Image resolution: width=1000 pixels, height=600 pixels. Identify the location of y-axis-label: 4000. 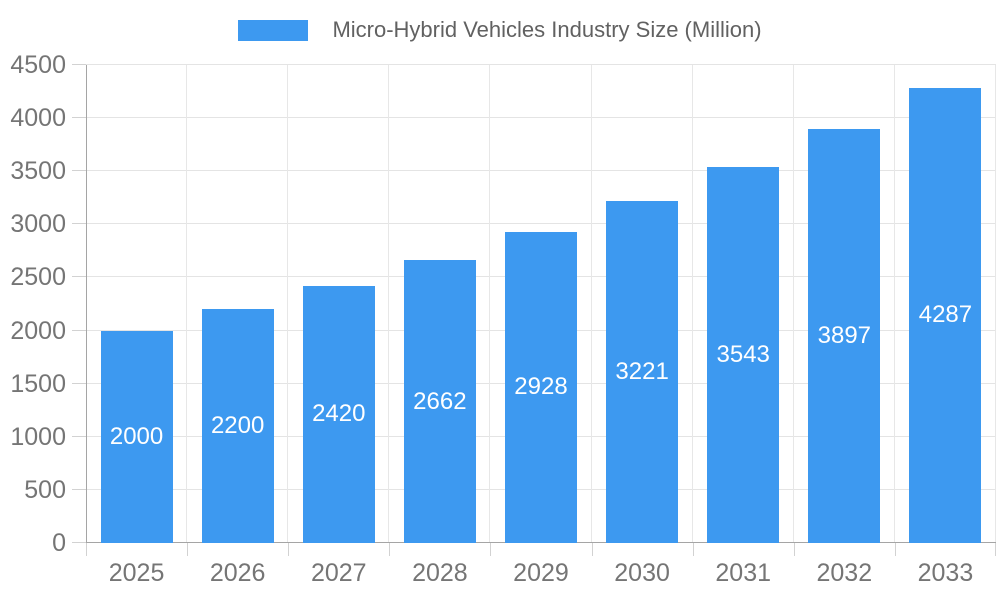
(38, 118).